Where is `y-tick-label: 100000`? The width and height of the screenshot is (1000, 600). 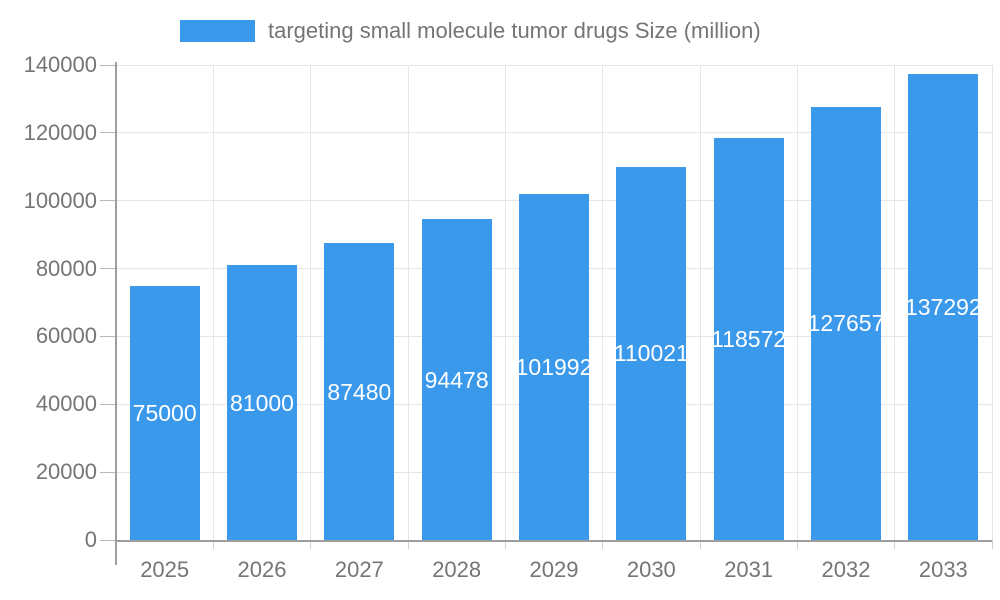
y-tick-label: 100000 is located at coordinates (60, 200).